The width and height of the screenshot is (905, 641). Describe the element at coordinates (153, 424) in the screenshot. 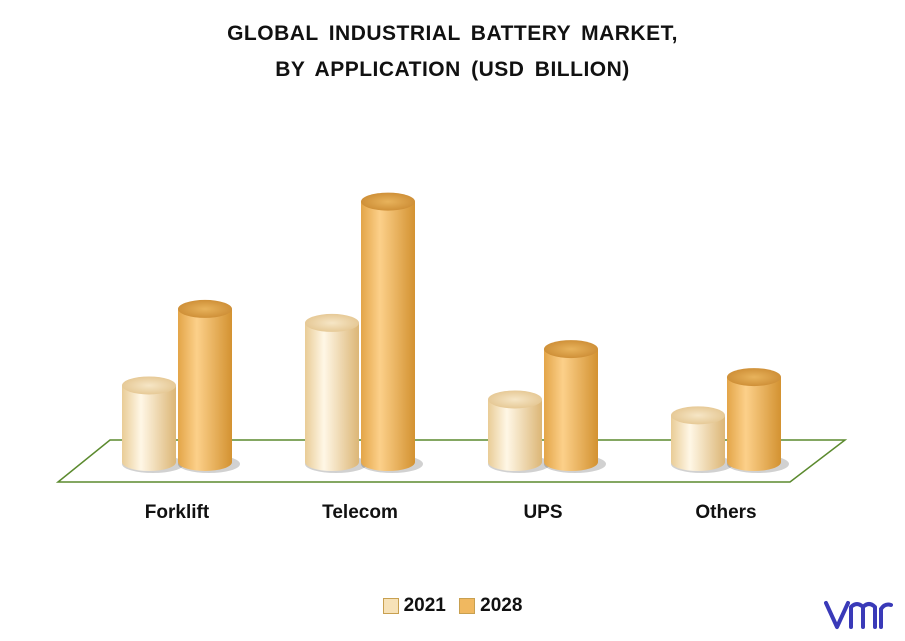

I see `bar-forklift-2021` at that location.